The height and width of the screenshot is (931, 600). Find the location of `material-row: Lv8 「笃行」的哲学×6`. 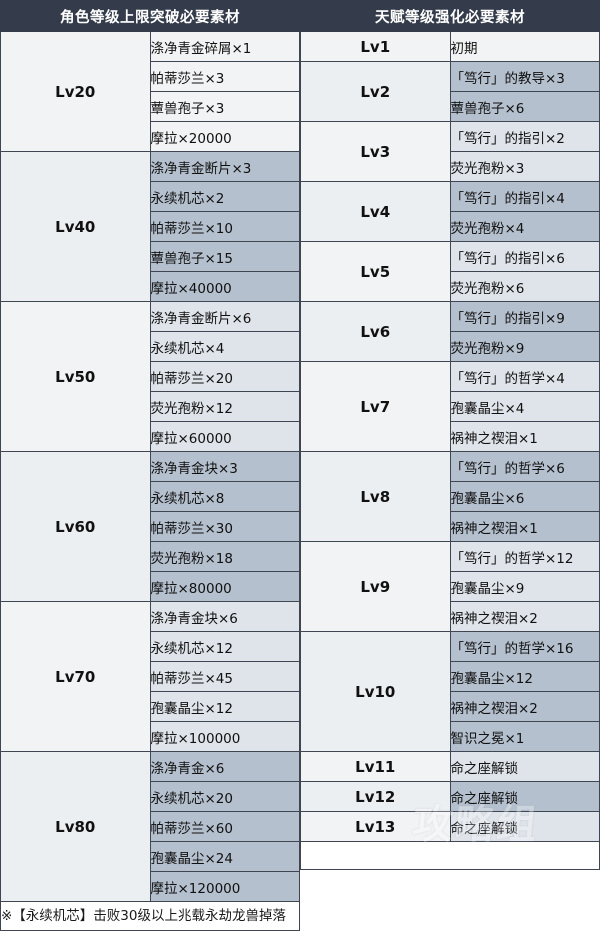

material-row: Lv8 「笃行」的哲学×6 is located at coordinates (450, 496).